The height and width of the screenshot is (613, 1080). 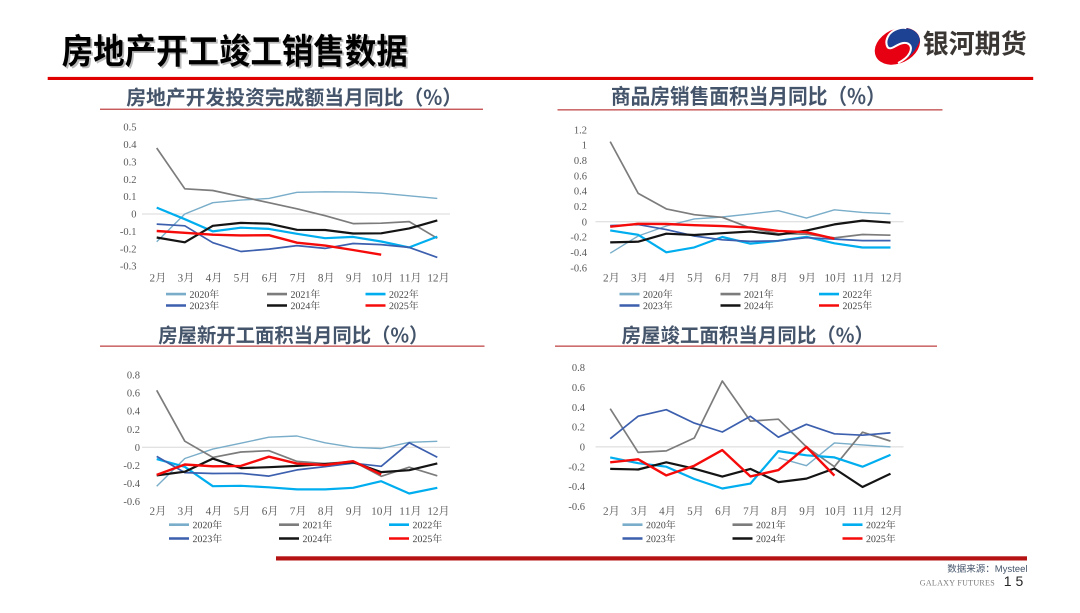 I want to click on svg-text: 0.5, so click(x=129, y=128).